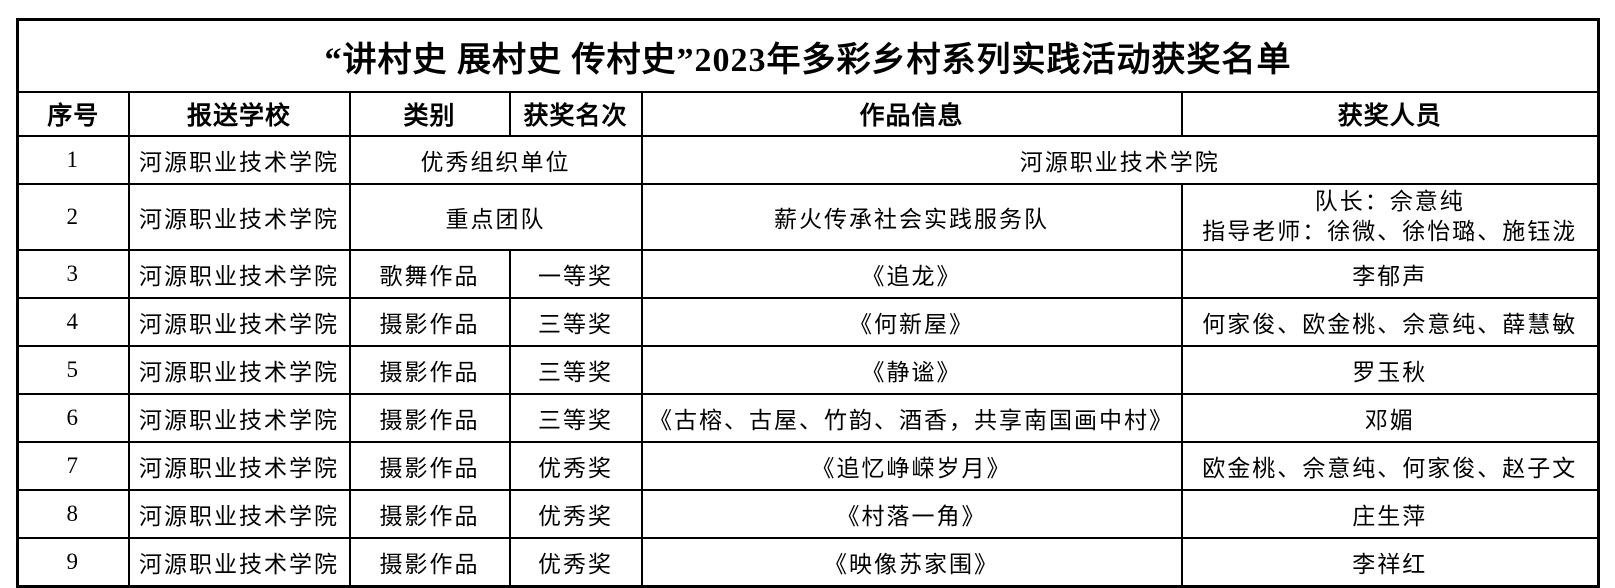 The width and height of the screenshot is (1615, 588). What do you see at coordinates (1390, 217) in the screenshot?
I see `cell-awardees: 队长：佘意纯 指导老师：徐微、徐怡璐、施钰泷` at bounding box center [1390, 217].